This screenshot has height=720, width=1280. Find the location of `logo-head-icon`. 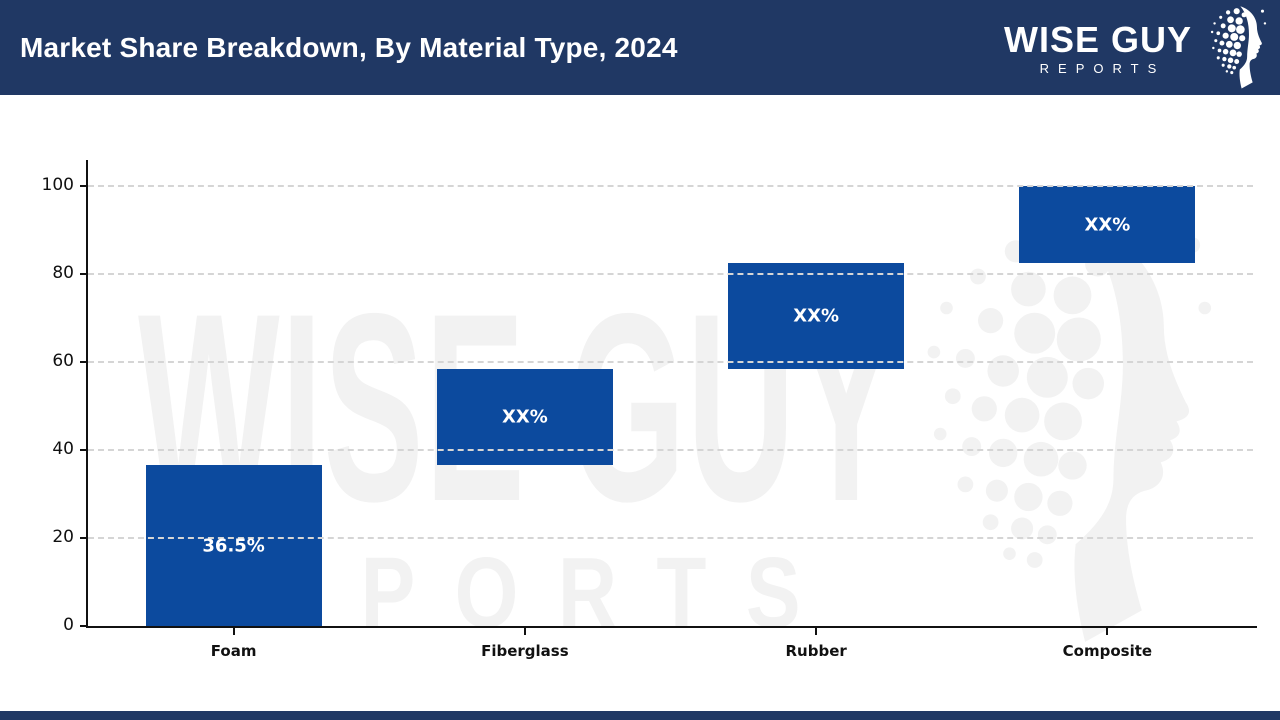

logo-head-icon is located at coordinates (1238, 47).